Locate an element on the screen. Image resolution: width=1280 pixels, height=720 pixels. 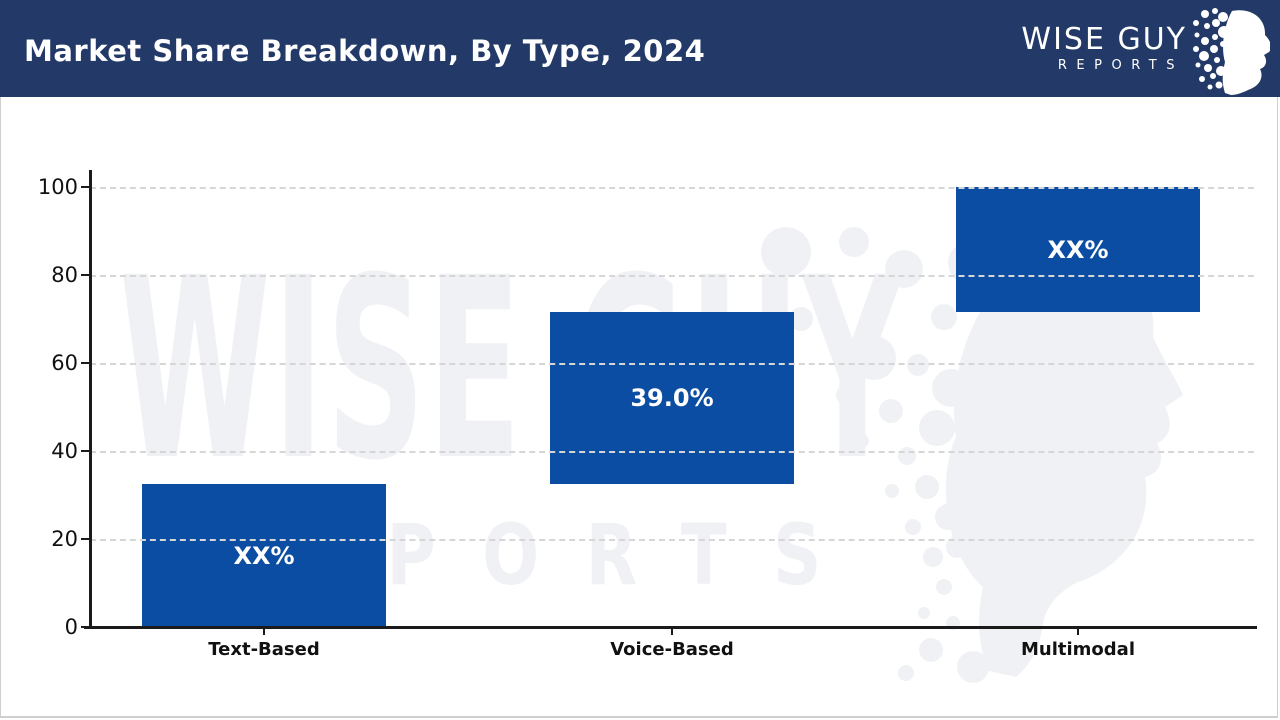
y-tick-label-20: 20 is located at coordinates (64, 539).